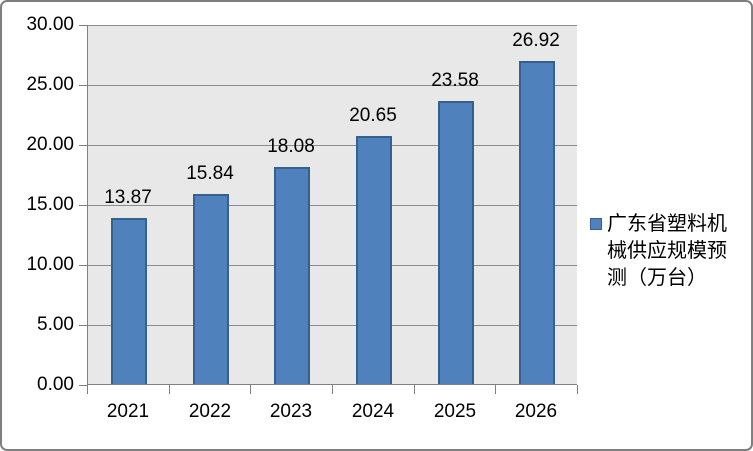 The height and width of the screenshot is (451, 753). I want to click on x-axis-label: 2024, so click(373, 411).